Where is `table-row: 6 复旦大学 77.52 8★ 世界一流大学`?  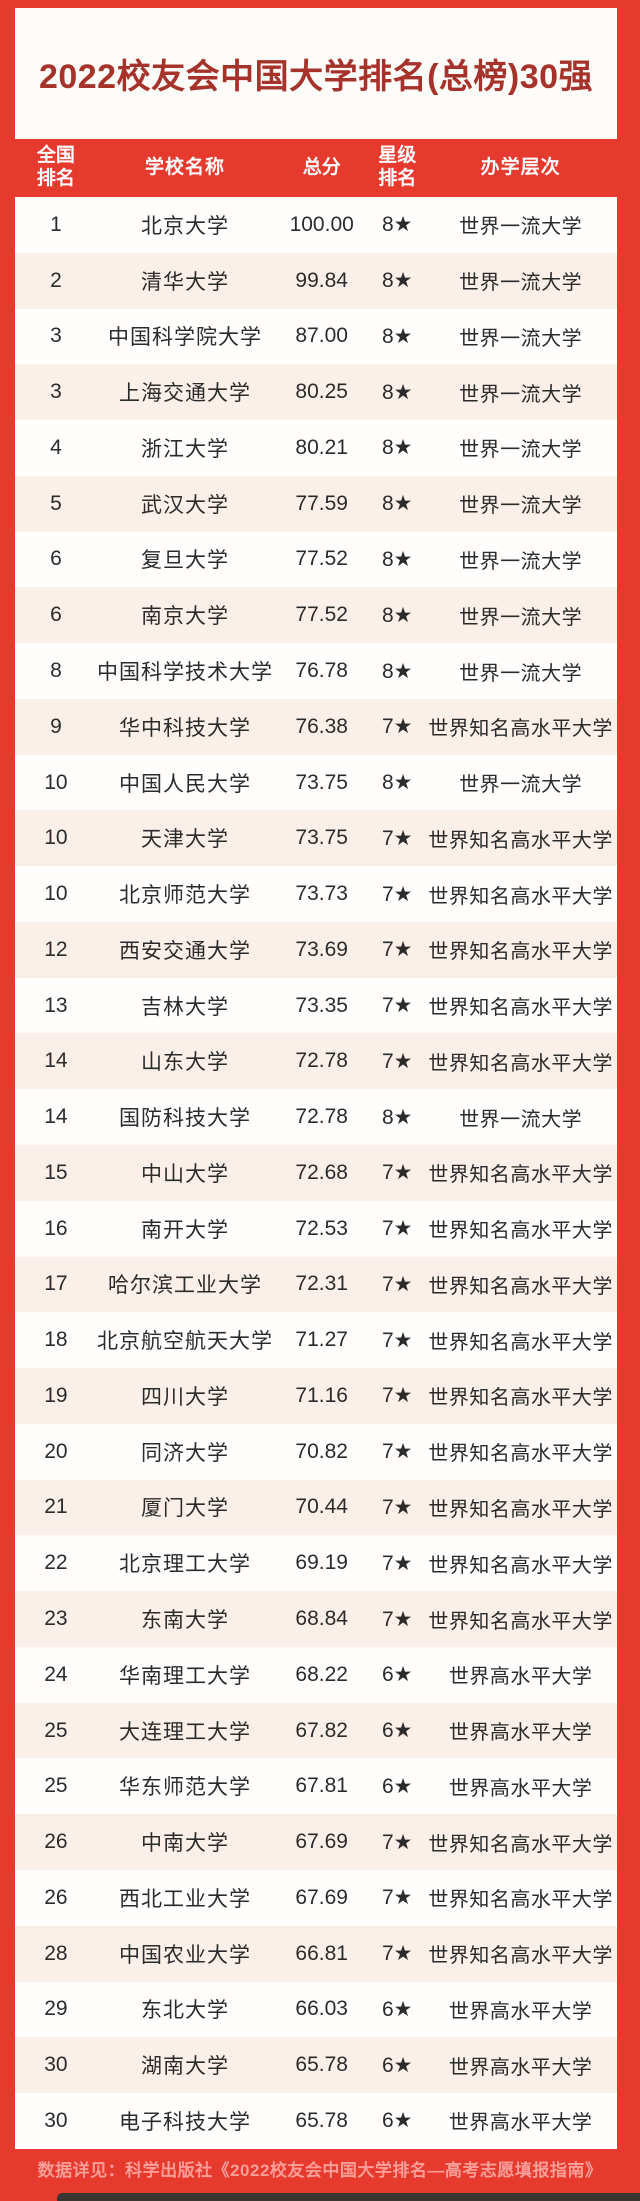 table-row: 6 复旦大学 77.52 8★ 世界一流大学 is located at coordinates (316, 559).